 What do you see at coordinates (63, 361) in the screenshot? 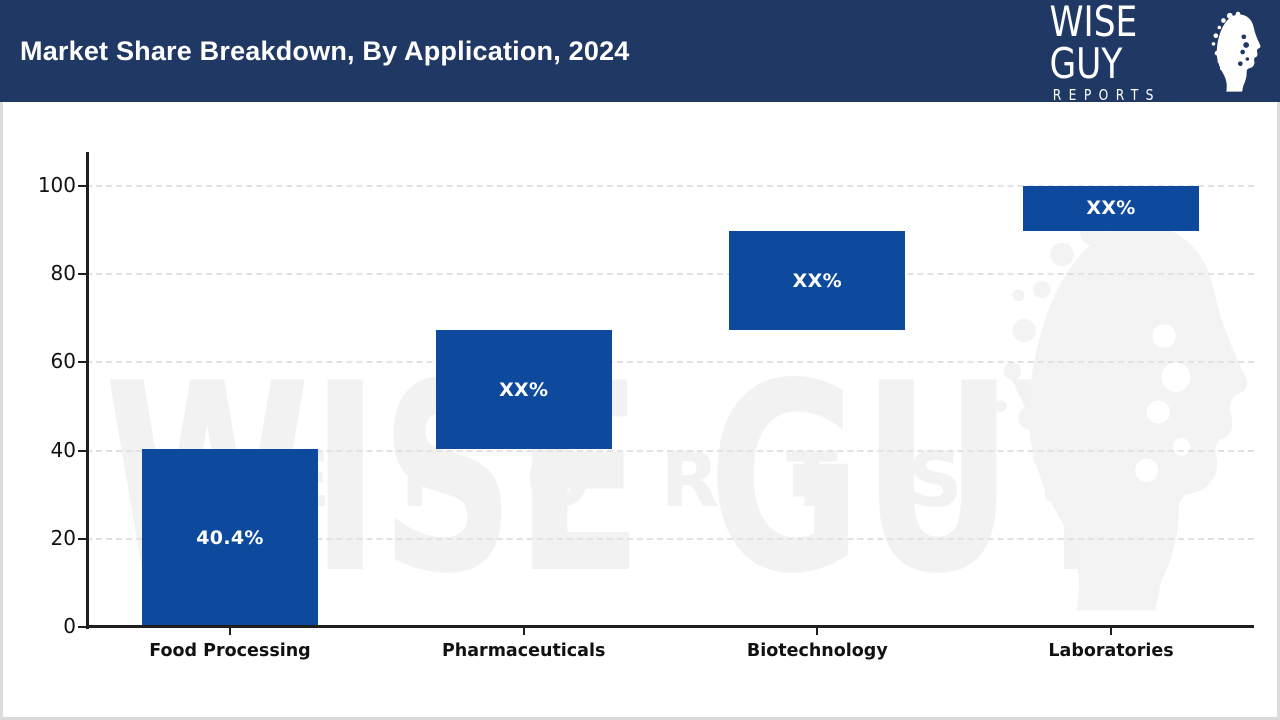
I see `y-axis-tick-label-60: 60` at bounding box center [63, 361].